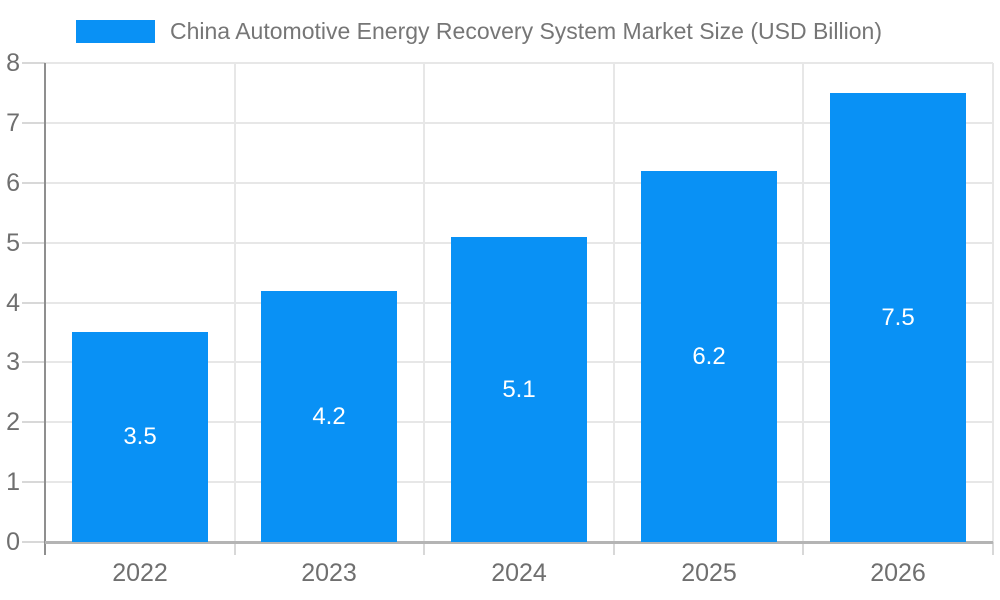 The width and height of the screenshot is (1000, 600). What do you see at coordinates (140, 573) in the screenshot?
I see `x-tick-label: 2022` at bounding box center [140, 573].